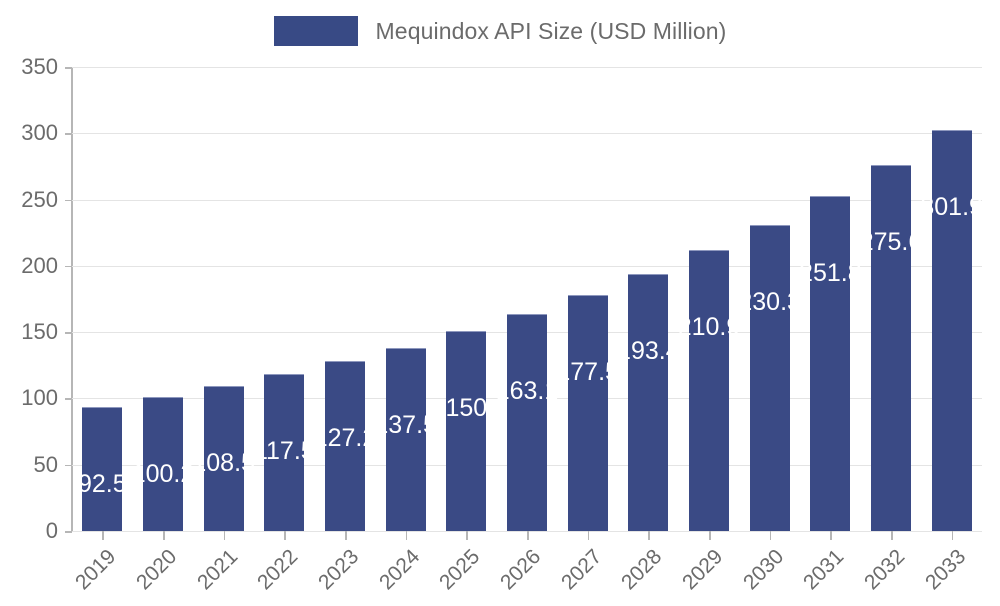 The image size is (1000, 606). I want to click on y-tick-label: 100, so click(39, 398).